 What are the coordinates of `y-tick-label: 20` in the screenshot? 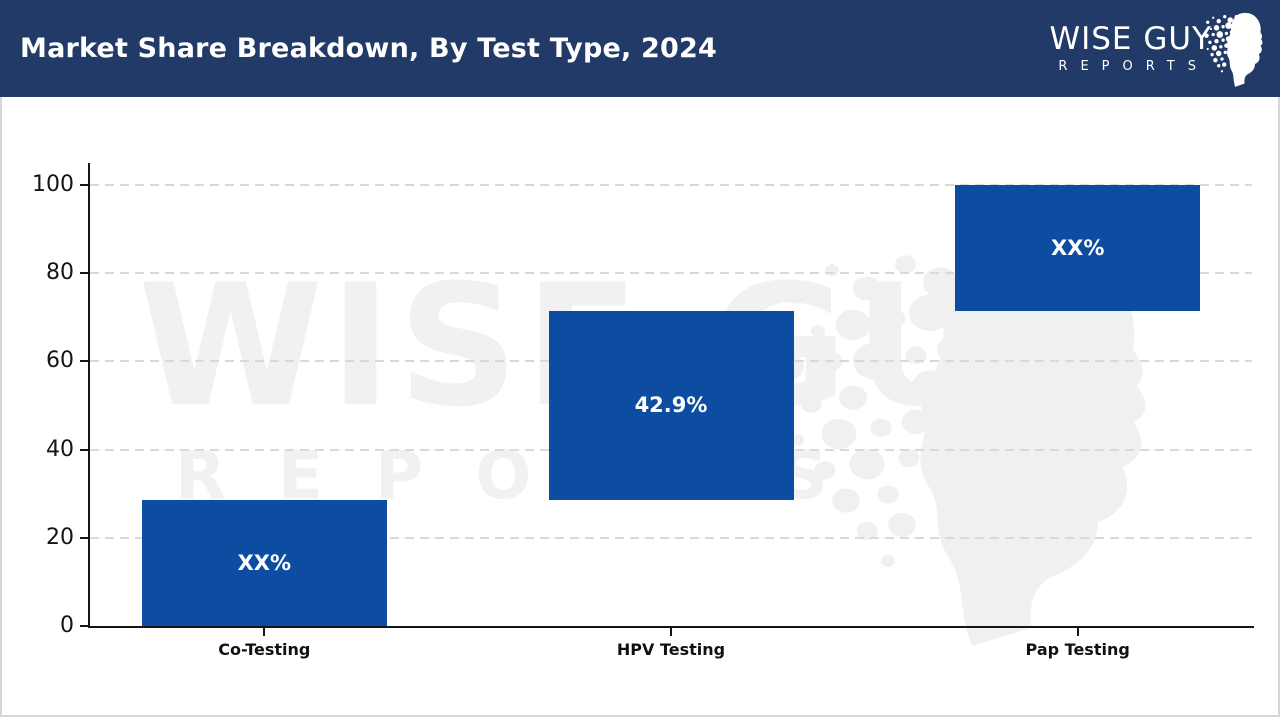 It's located at (60, 537).